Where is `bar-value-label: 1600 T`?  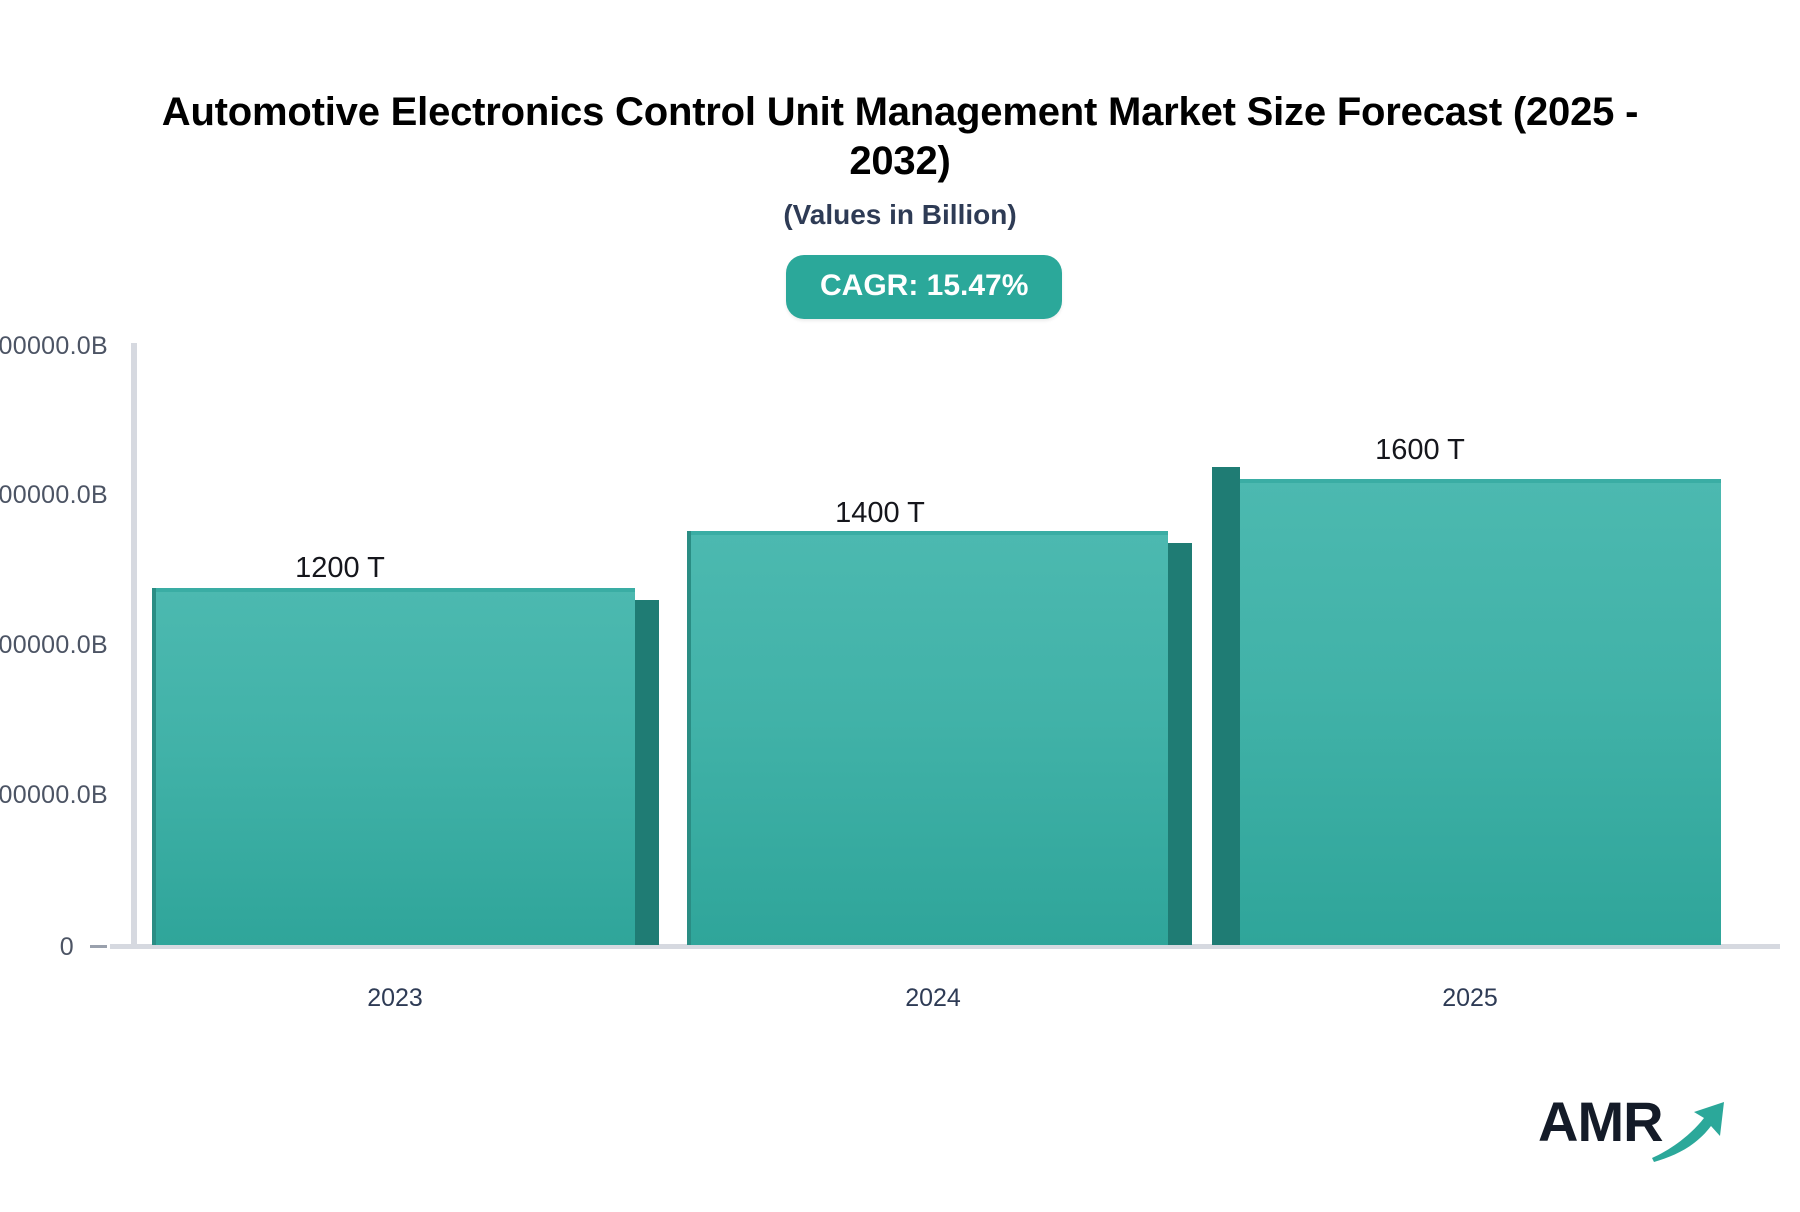
bar-value-label: 1600 T is located at coordinates (1420, 450).